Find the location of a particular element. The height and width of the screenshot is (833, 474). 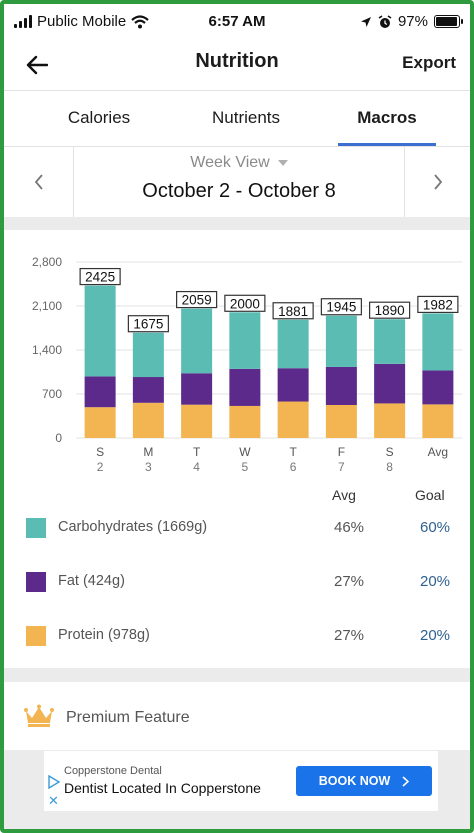

macro-goal: 60% is located at coordinates (435, 527).